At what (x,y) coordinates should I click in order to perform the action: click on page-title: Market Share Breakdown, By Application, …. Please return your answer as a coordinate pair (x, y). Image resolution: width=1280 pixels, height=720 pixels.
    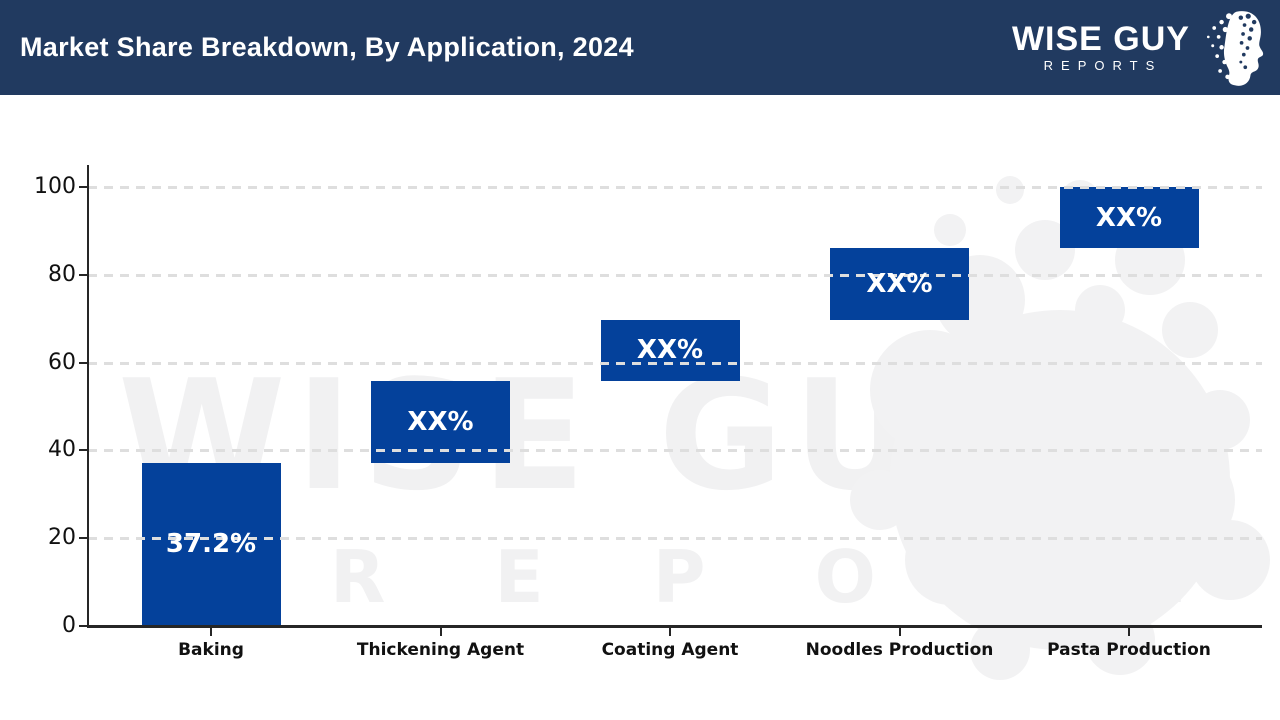
    Looking at the image, I should click on (327, 47).